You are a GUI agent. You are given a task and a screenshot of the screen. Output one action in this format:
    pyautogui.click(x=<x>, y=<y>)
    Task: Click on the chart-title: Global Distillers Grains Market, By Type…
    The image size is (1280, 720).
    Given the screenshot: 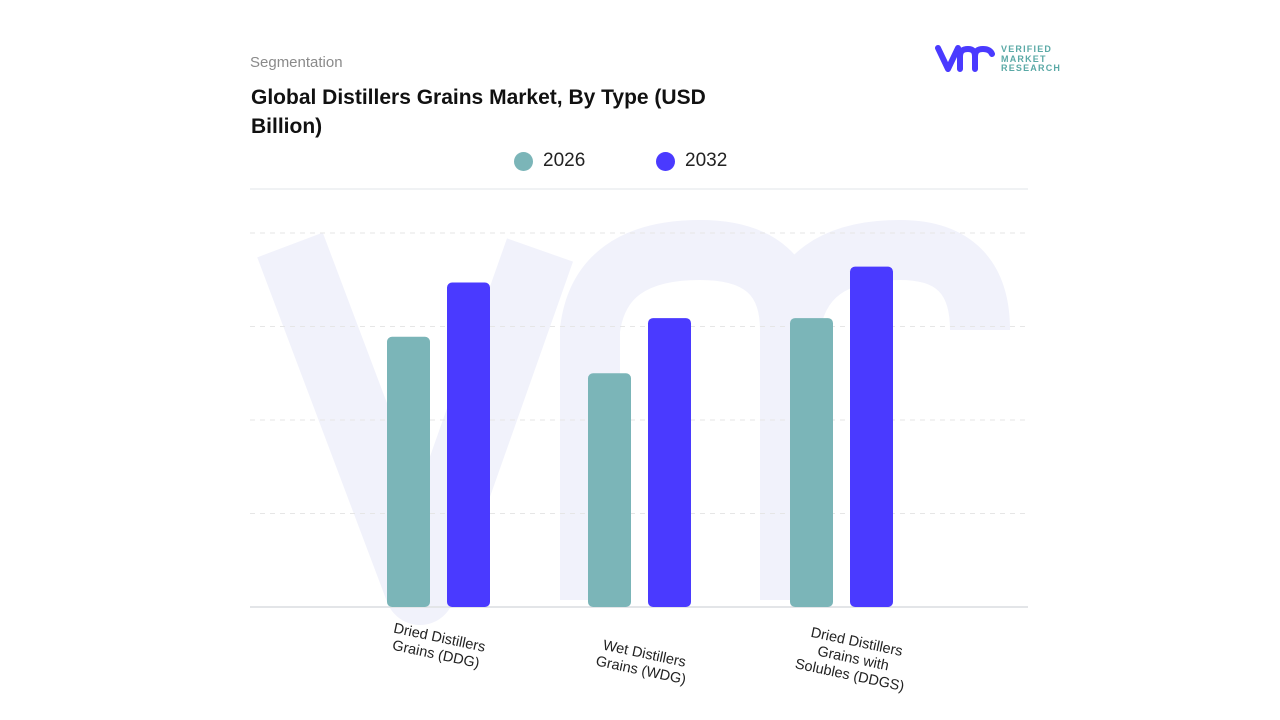 What is the action you would take?
    pyautogui.click(x=478, y=112)
    